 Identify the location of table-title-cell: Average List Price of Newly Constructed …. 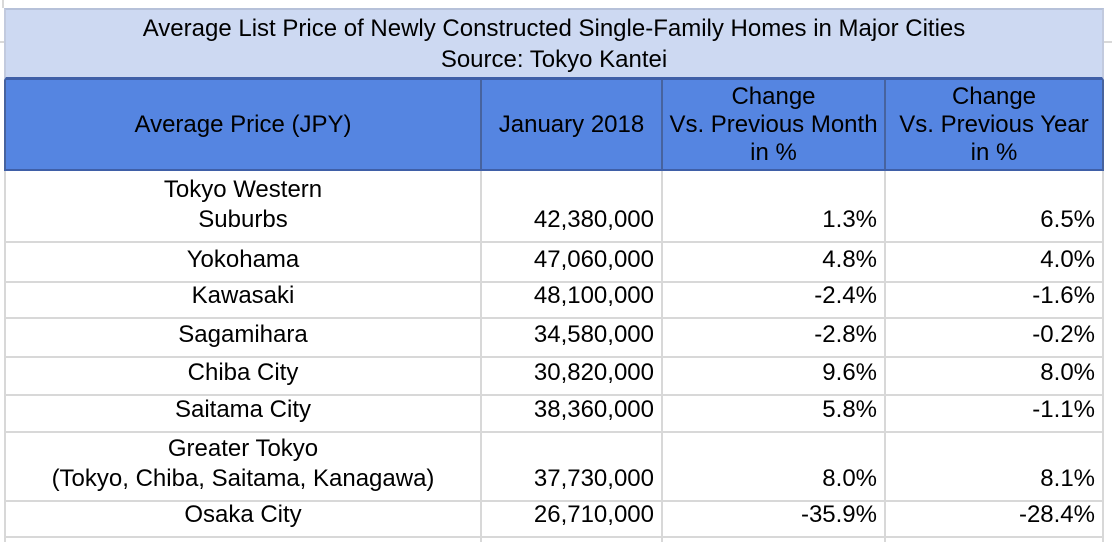
(554, 44).